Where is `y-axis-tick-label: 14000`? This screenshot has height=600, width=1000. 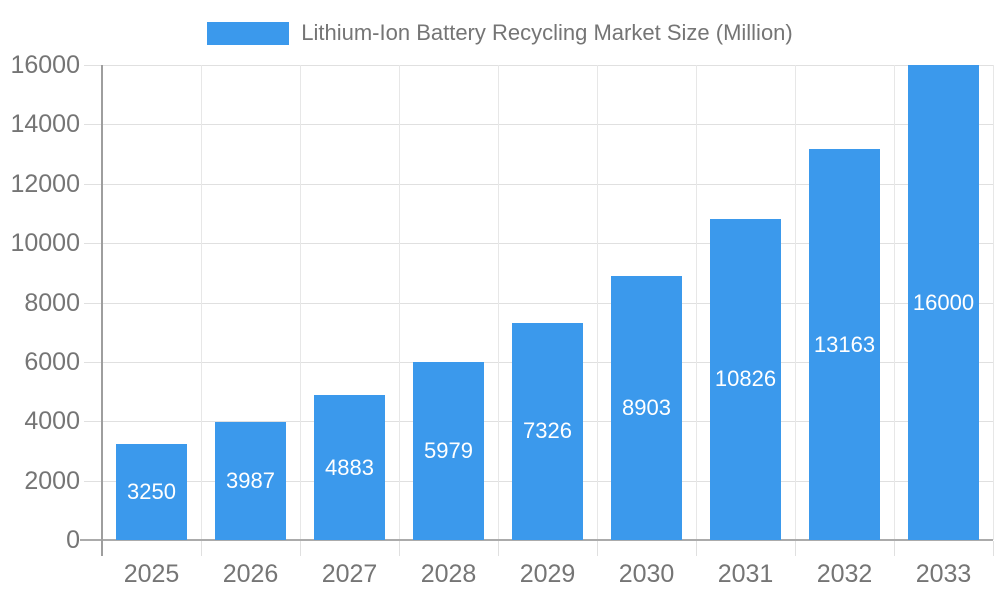
y-axis-tick-label: 14000 is located at coordinates (45, 124).